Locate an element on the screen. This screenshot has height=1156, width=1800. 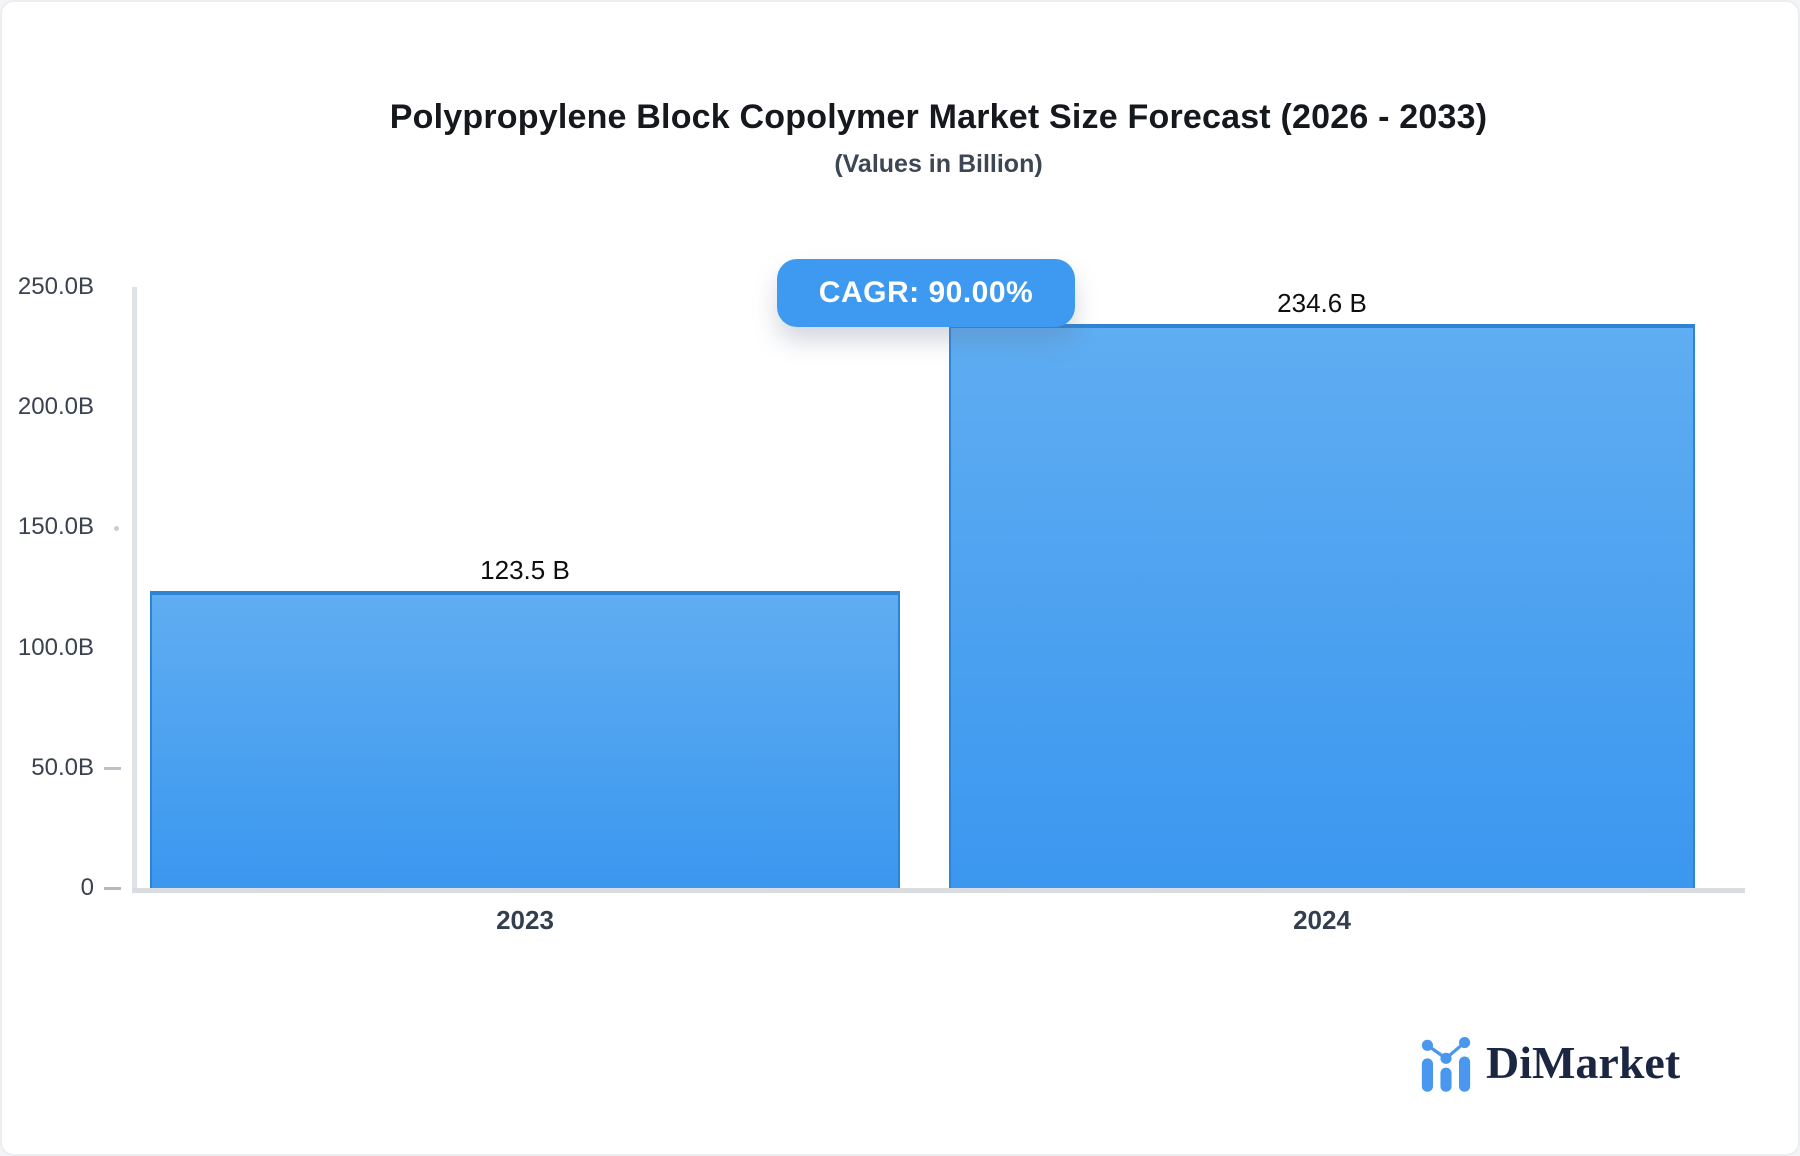
bar-2023 is located at coordinates (525, 739).